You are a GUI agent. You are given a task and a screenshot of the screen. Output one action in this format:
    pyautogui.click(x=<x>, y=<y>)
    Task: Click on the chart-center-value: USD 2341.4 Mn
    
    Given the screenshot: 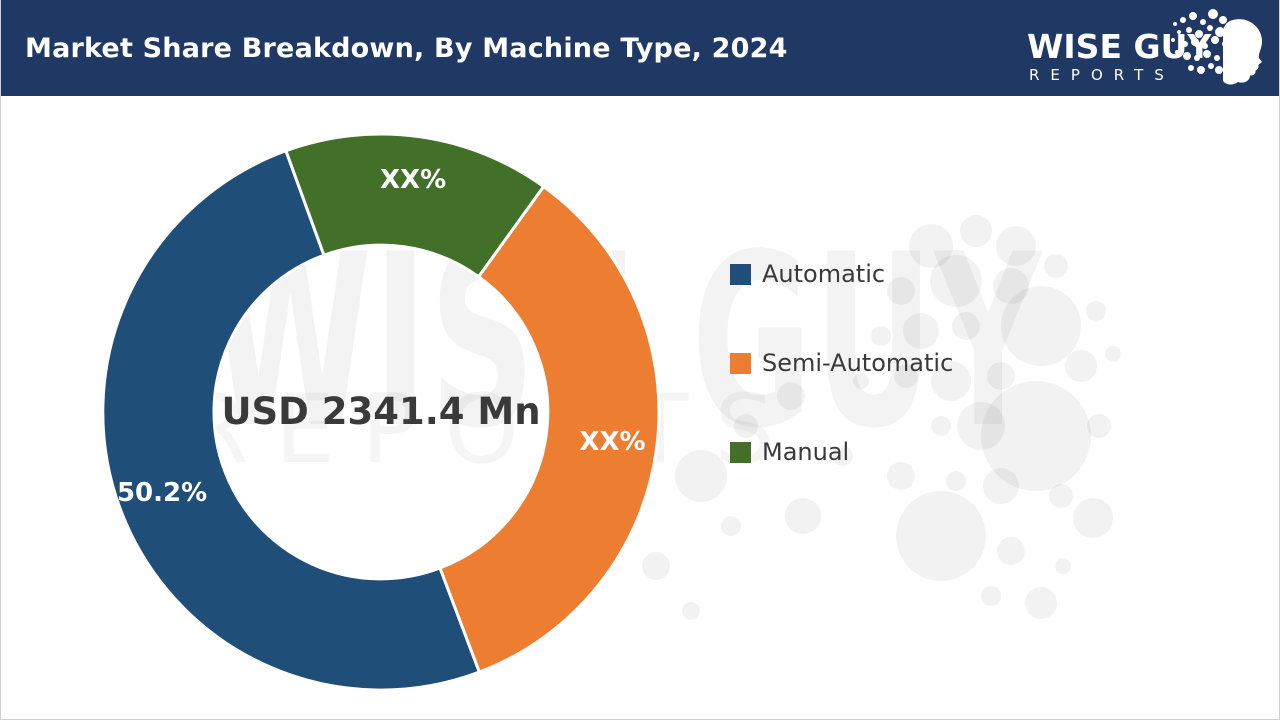 What is the action you would take?
    pyautogui.click(x=381, y=411)
    